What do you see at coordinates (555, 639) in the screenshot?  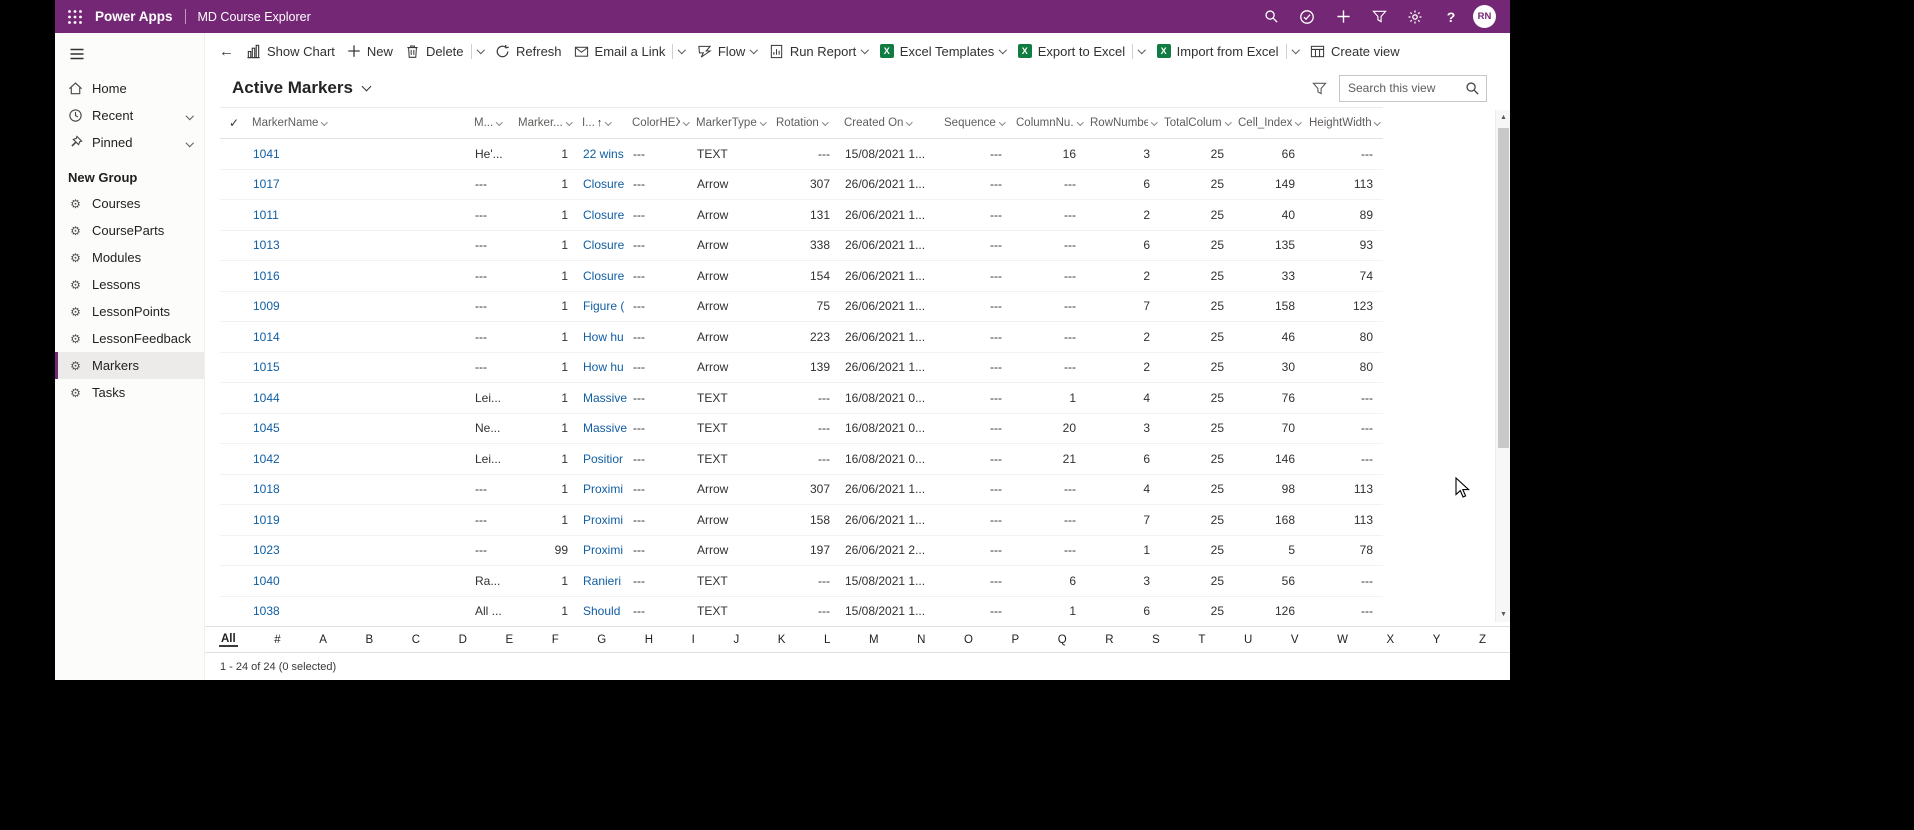 I see `jump-f: F` at bounding box center [555, 639].